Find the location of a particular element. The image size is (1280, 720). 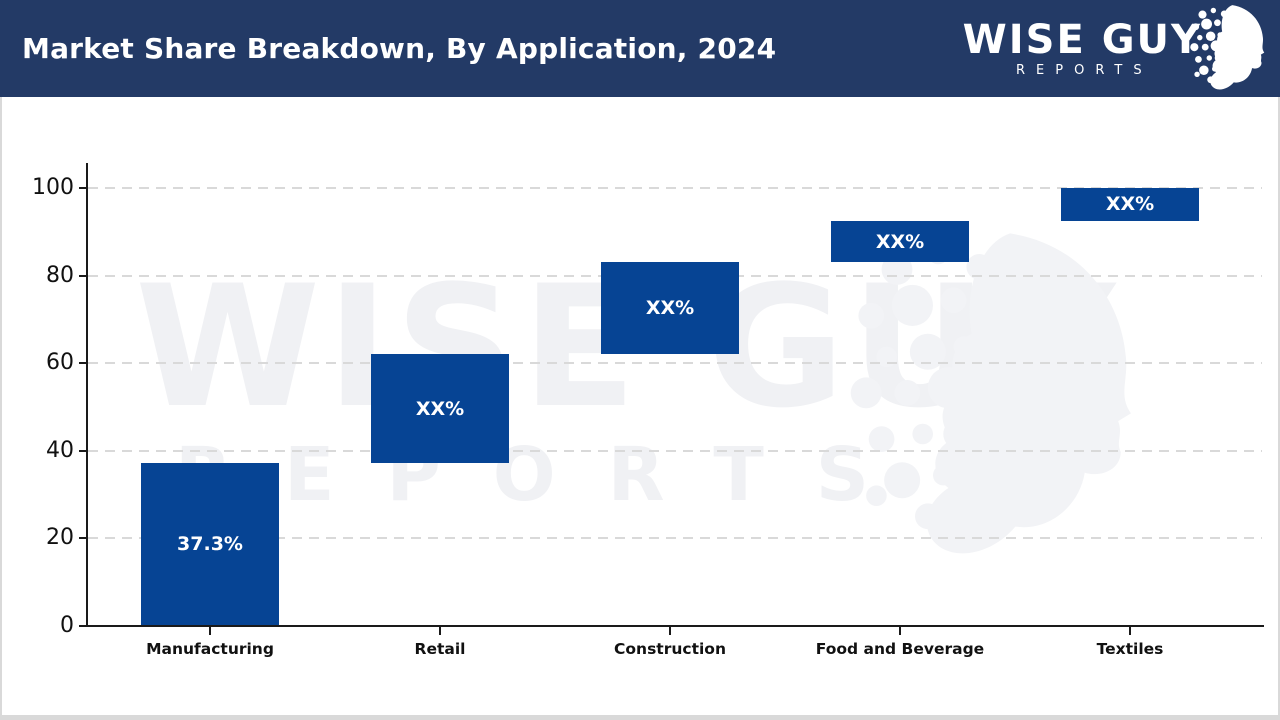

bar-retail: XX% is located at coordinates (440, 408).